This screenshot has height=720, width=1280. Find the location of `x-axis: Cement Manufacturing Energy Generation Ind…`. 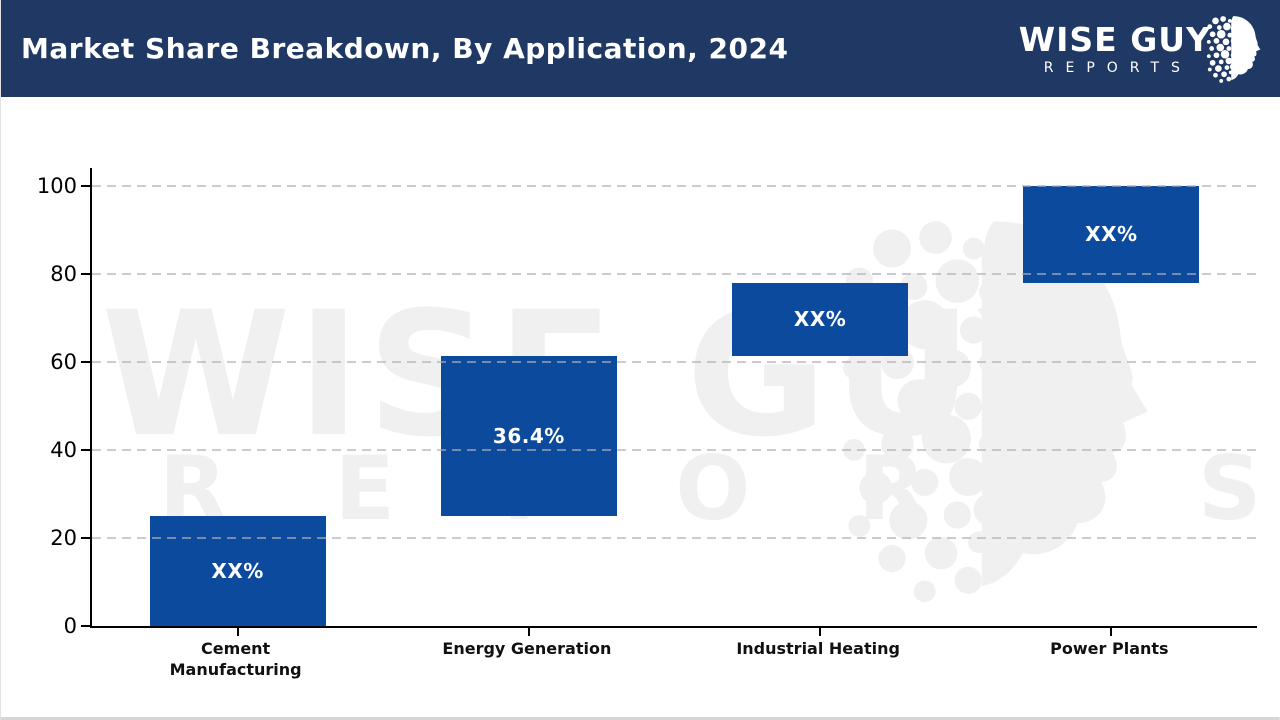

x-axis: Cement Manufacturing Energy Generation Ind… is located at coordinates (672, 668).